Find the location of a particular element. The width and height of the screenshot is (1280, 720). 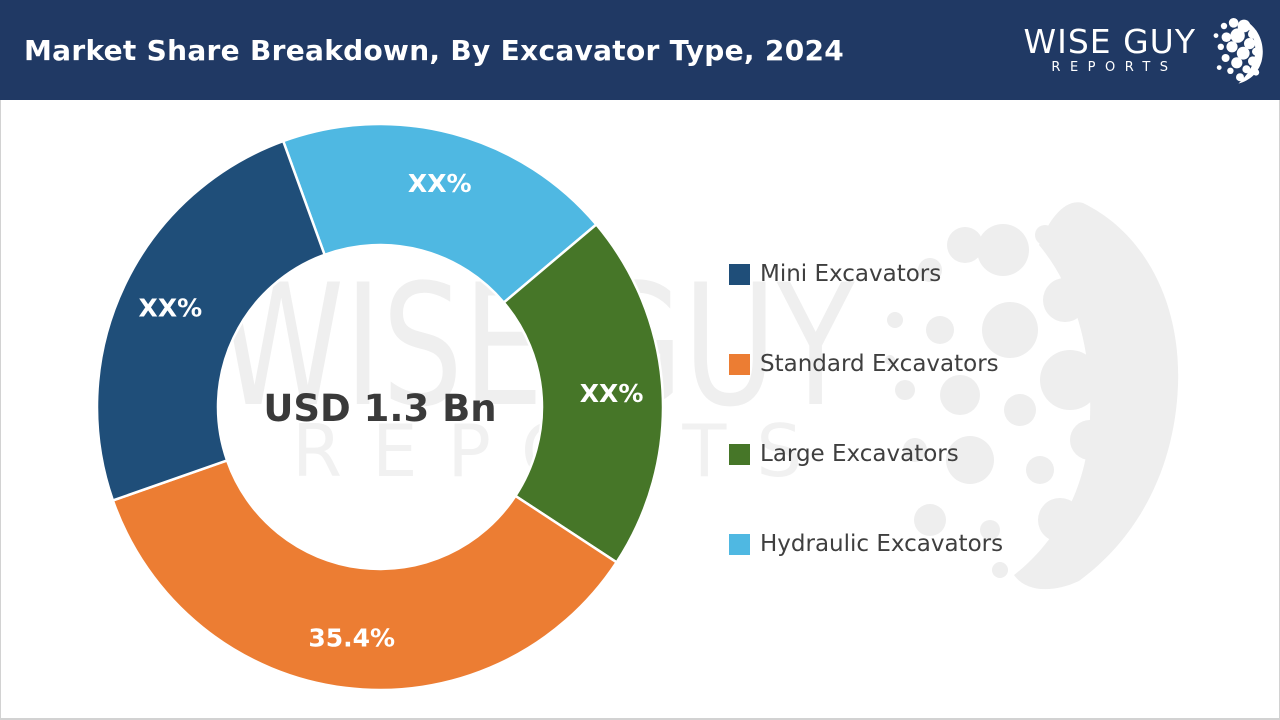

watermark-face-dots-icon is located at coordinates (1032, 396).